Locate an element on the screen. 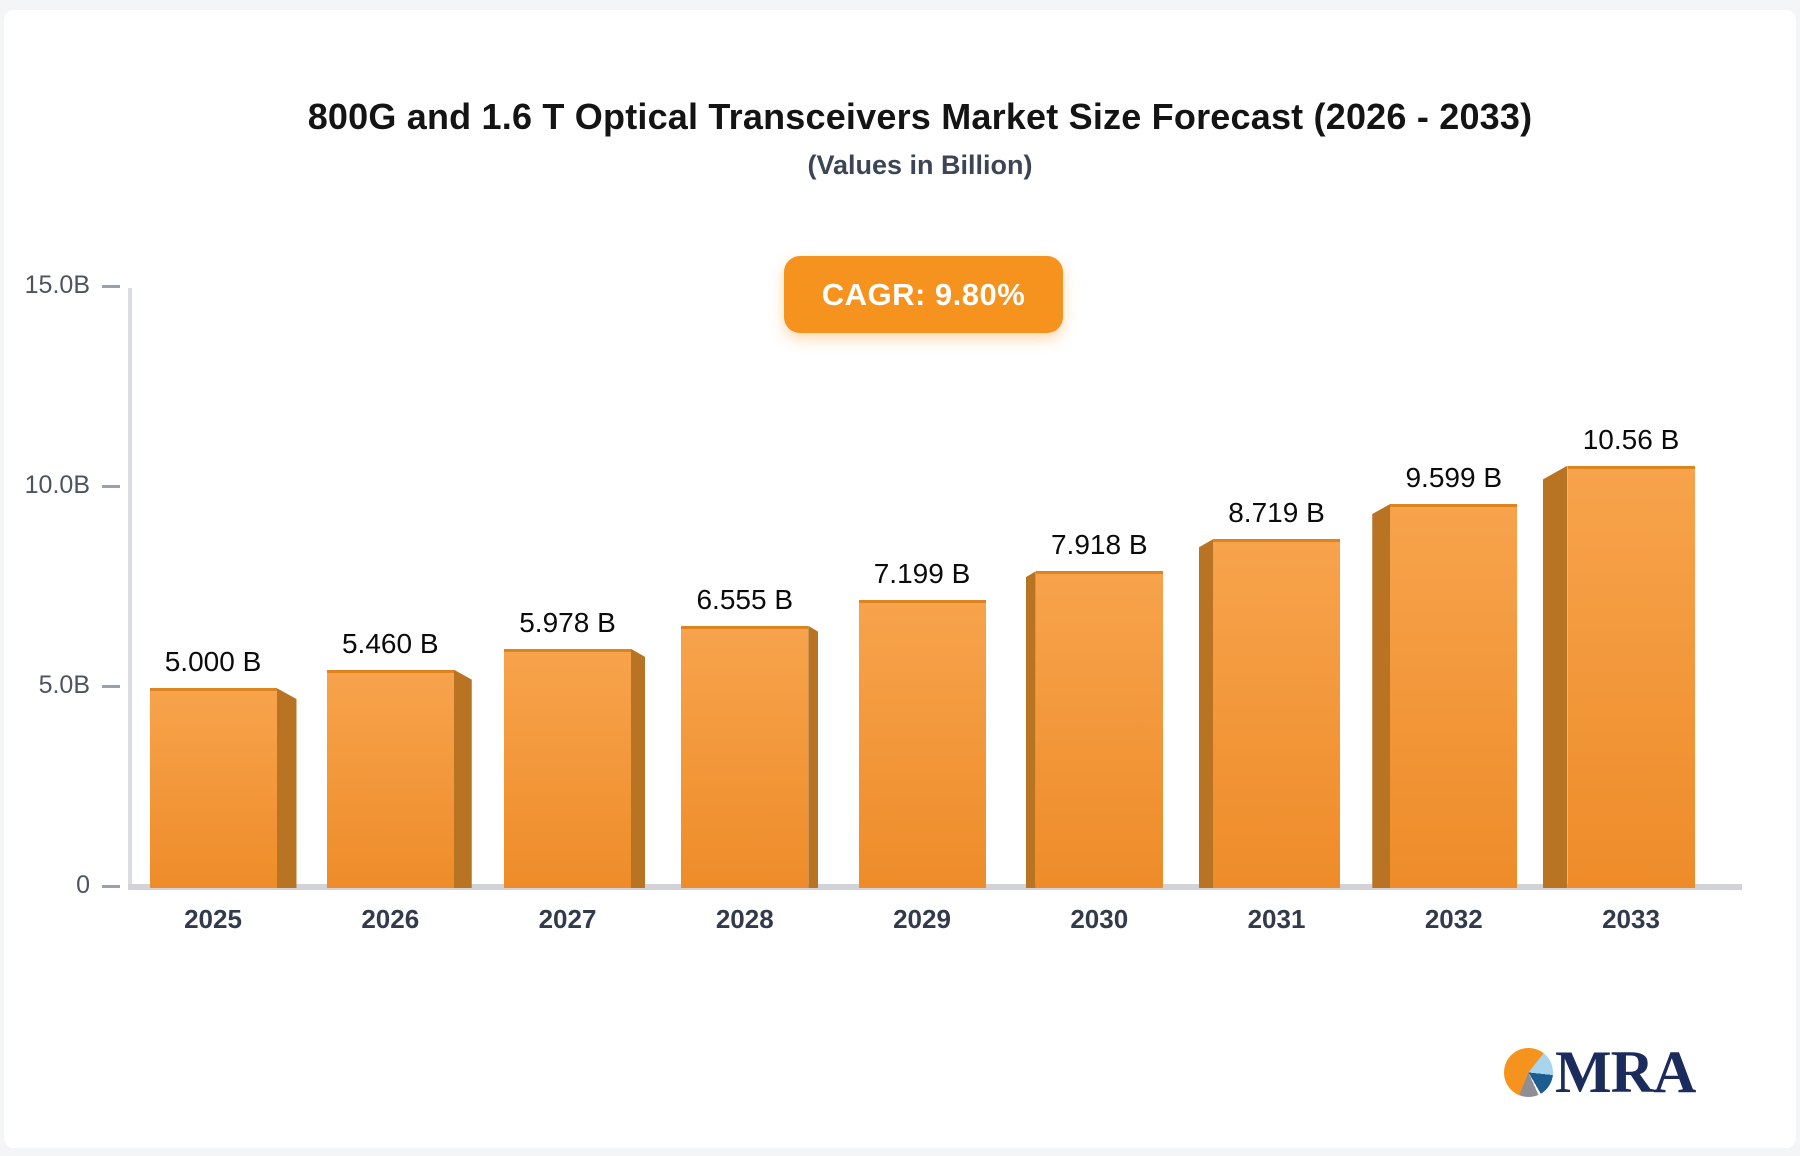 Image resolution: width=1800 pixels, height=1156 pixels. bar-side-2025 is located at coordinates (286, 788).